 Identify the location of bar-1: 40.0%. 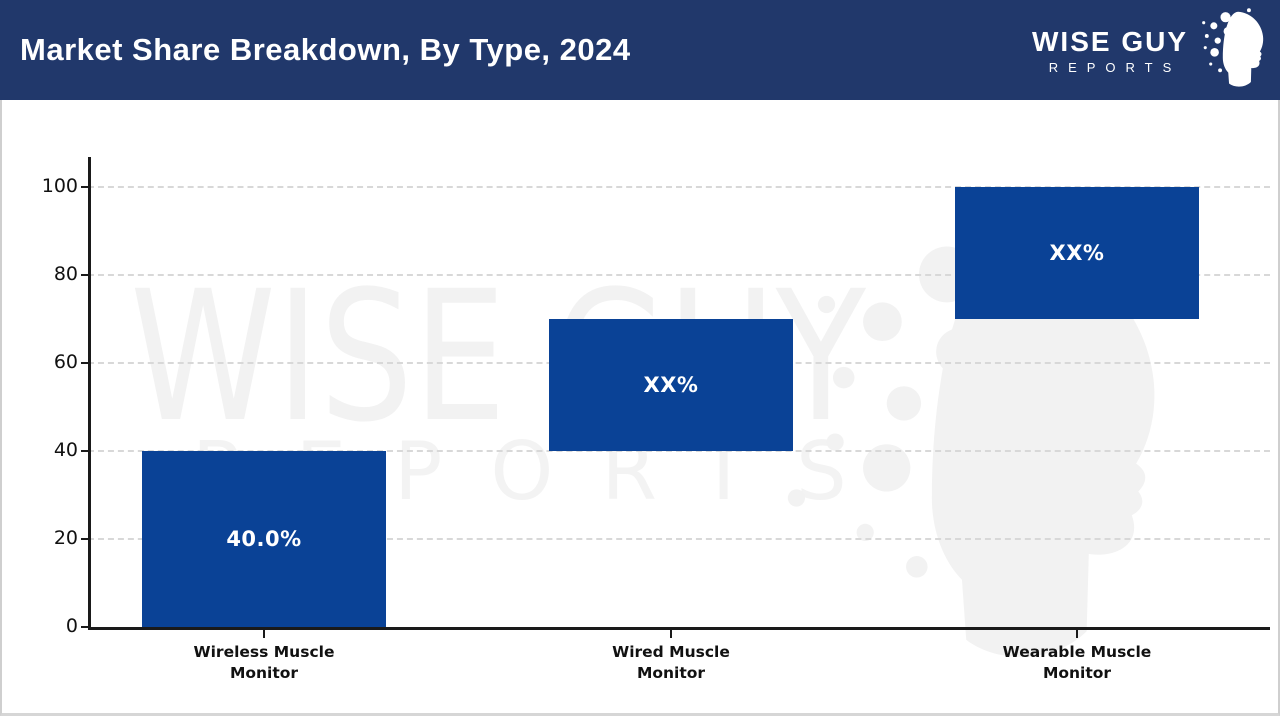
(264, 539).